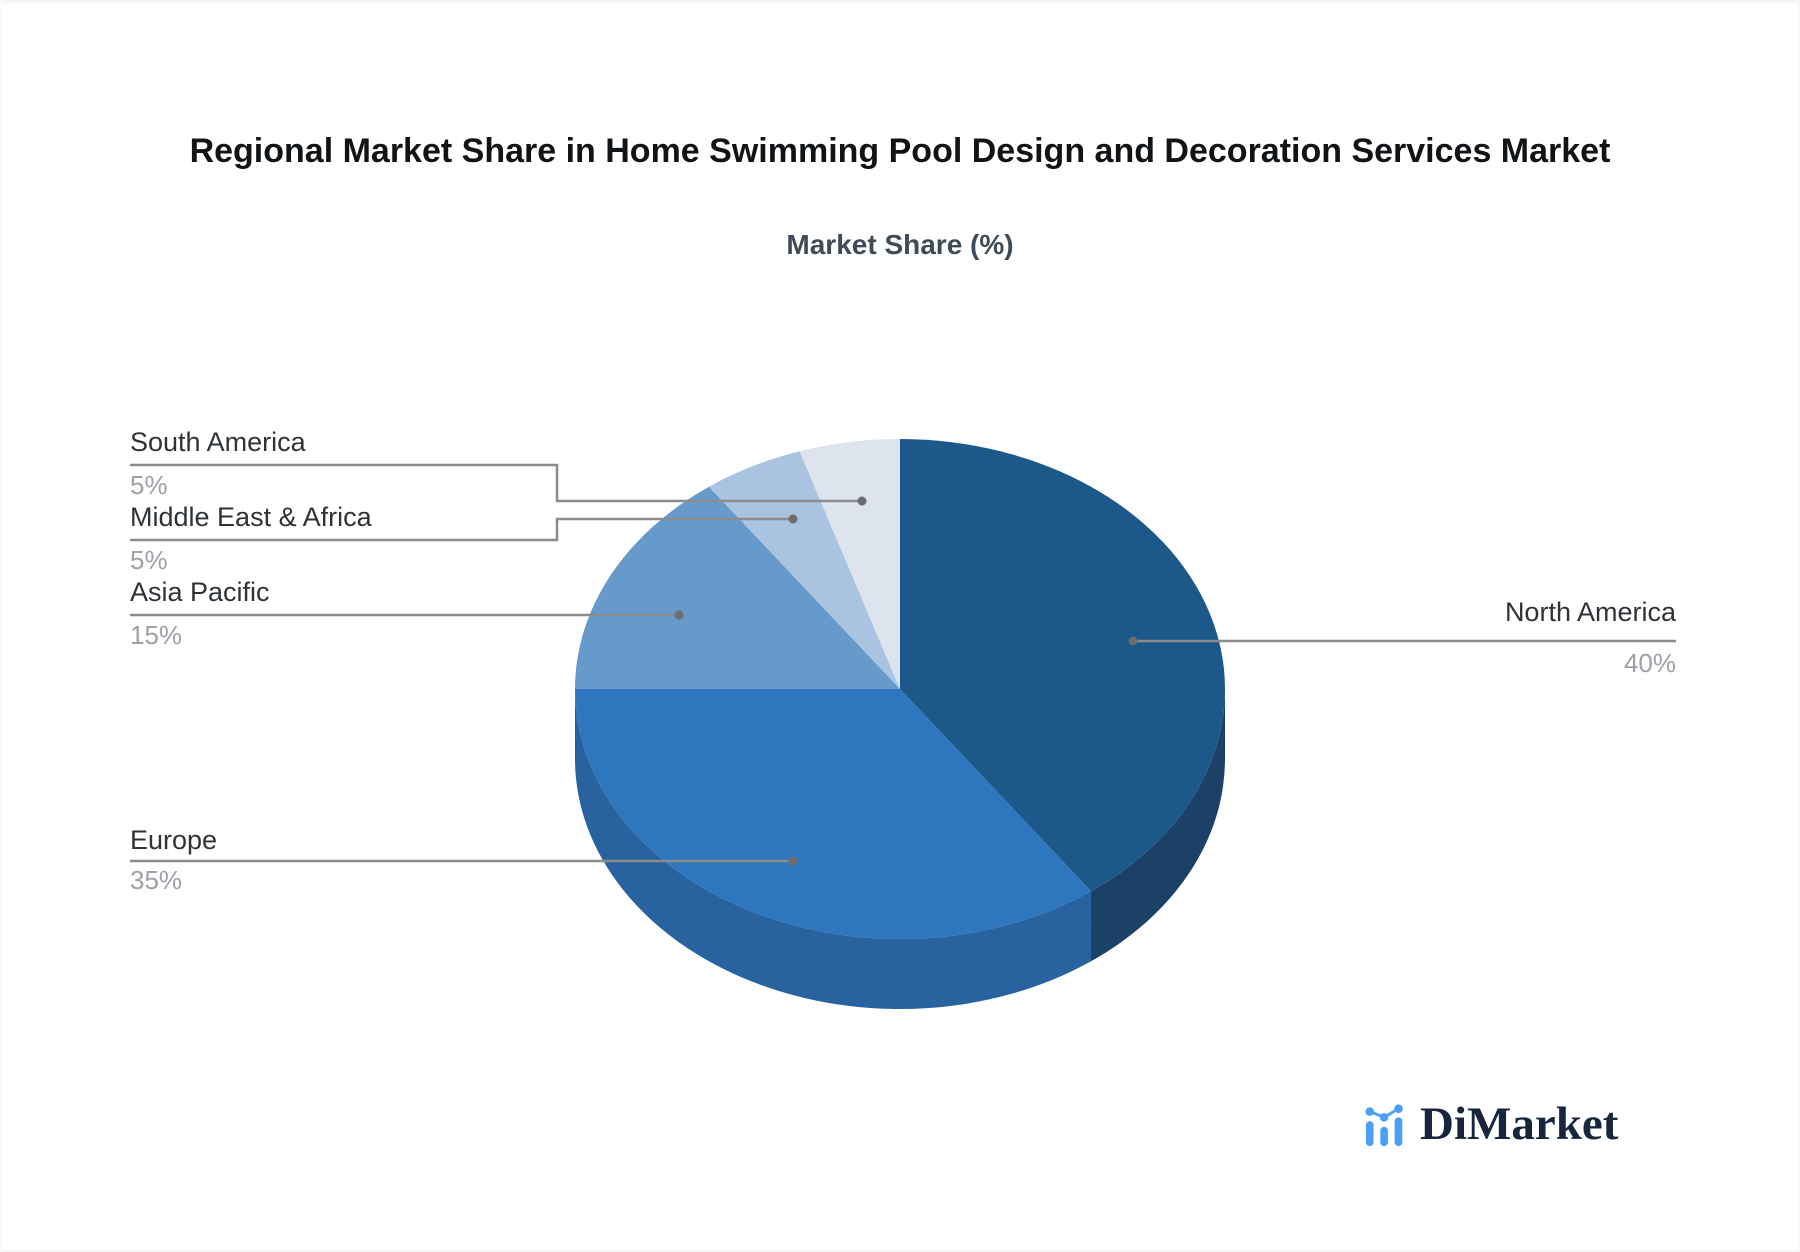  I want to click on callout-line-south-america, so click(496, 483).